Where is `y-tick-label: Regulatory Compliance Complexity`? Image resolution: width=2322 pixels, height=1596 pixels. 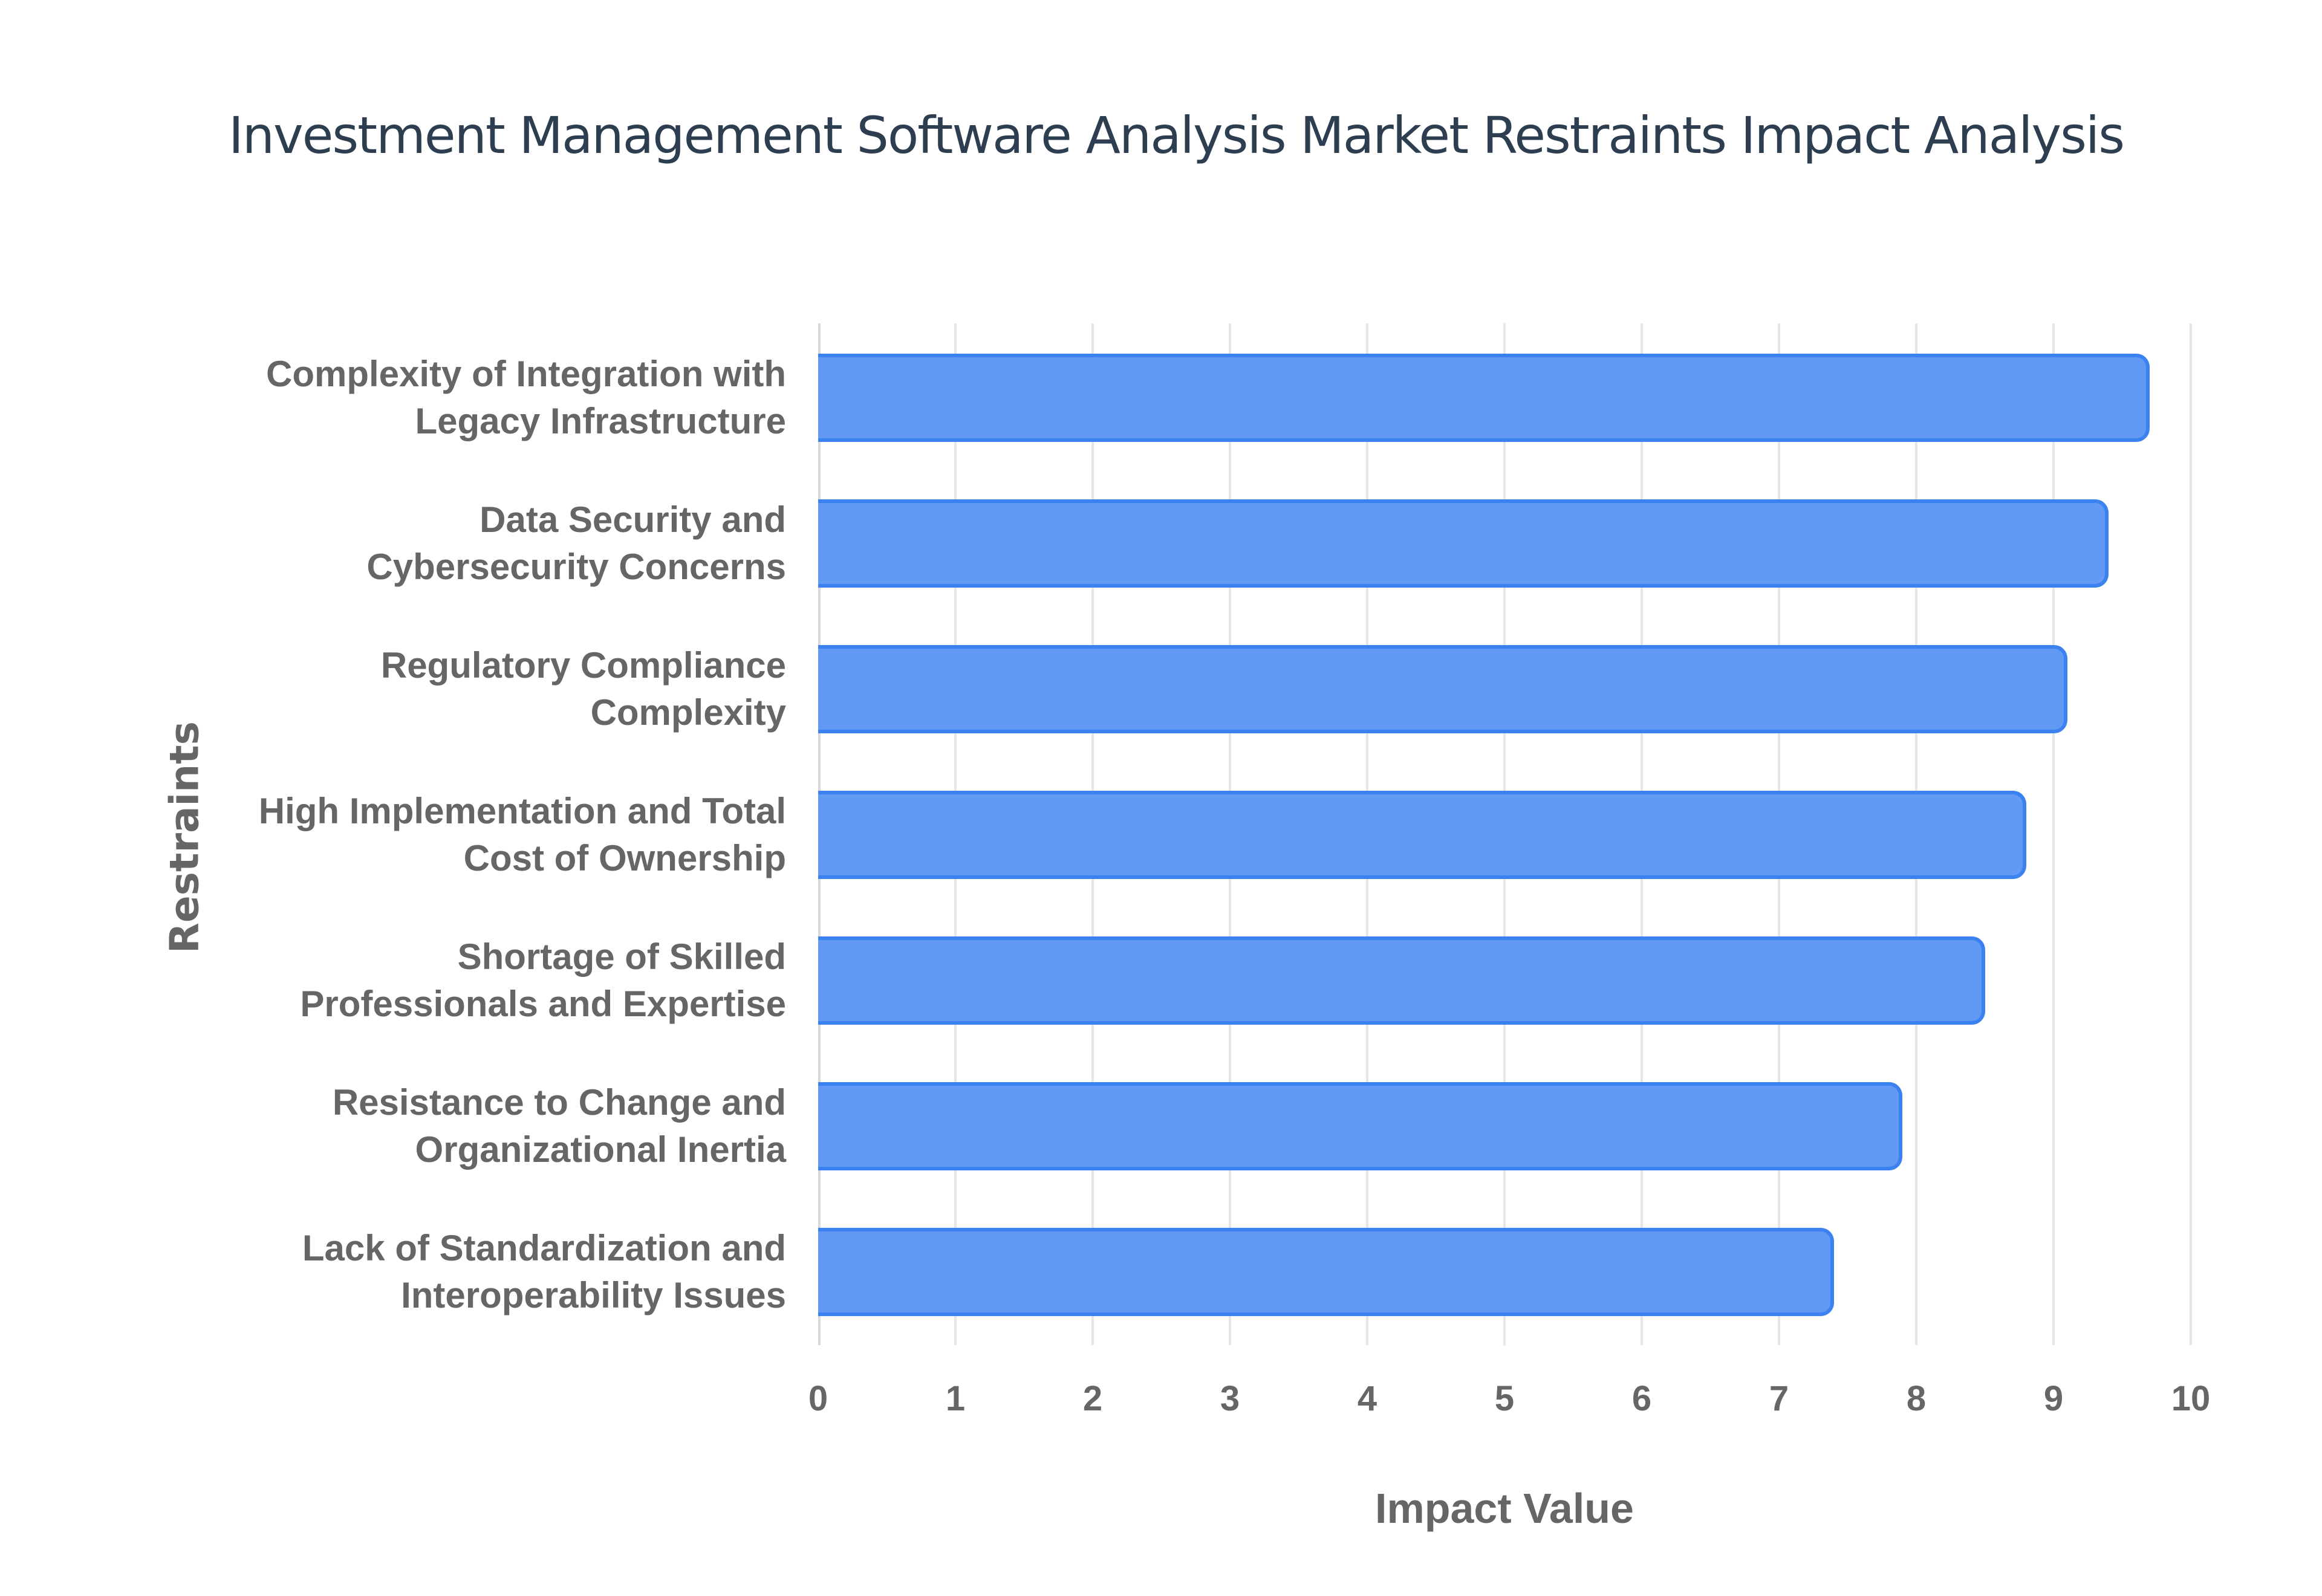
y-tick-label: Regulatory Compliance Complexity is located at coordinates (583, 689).